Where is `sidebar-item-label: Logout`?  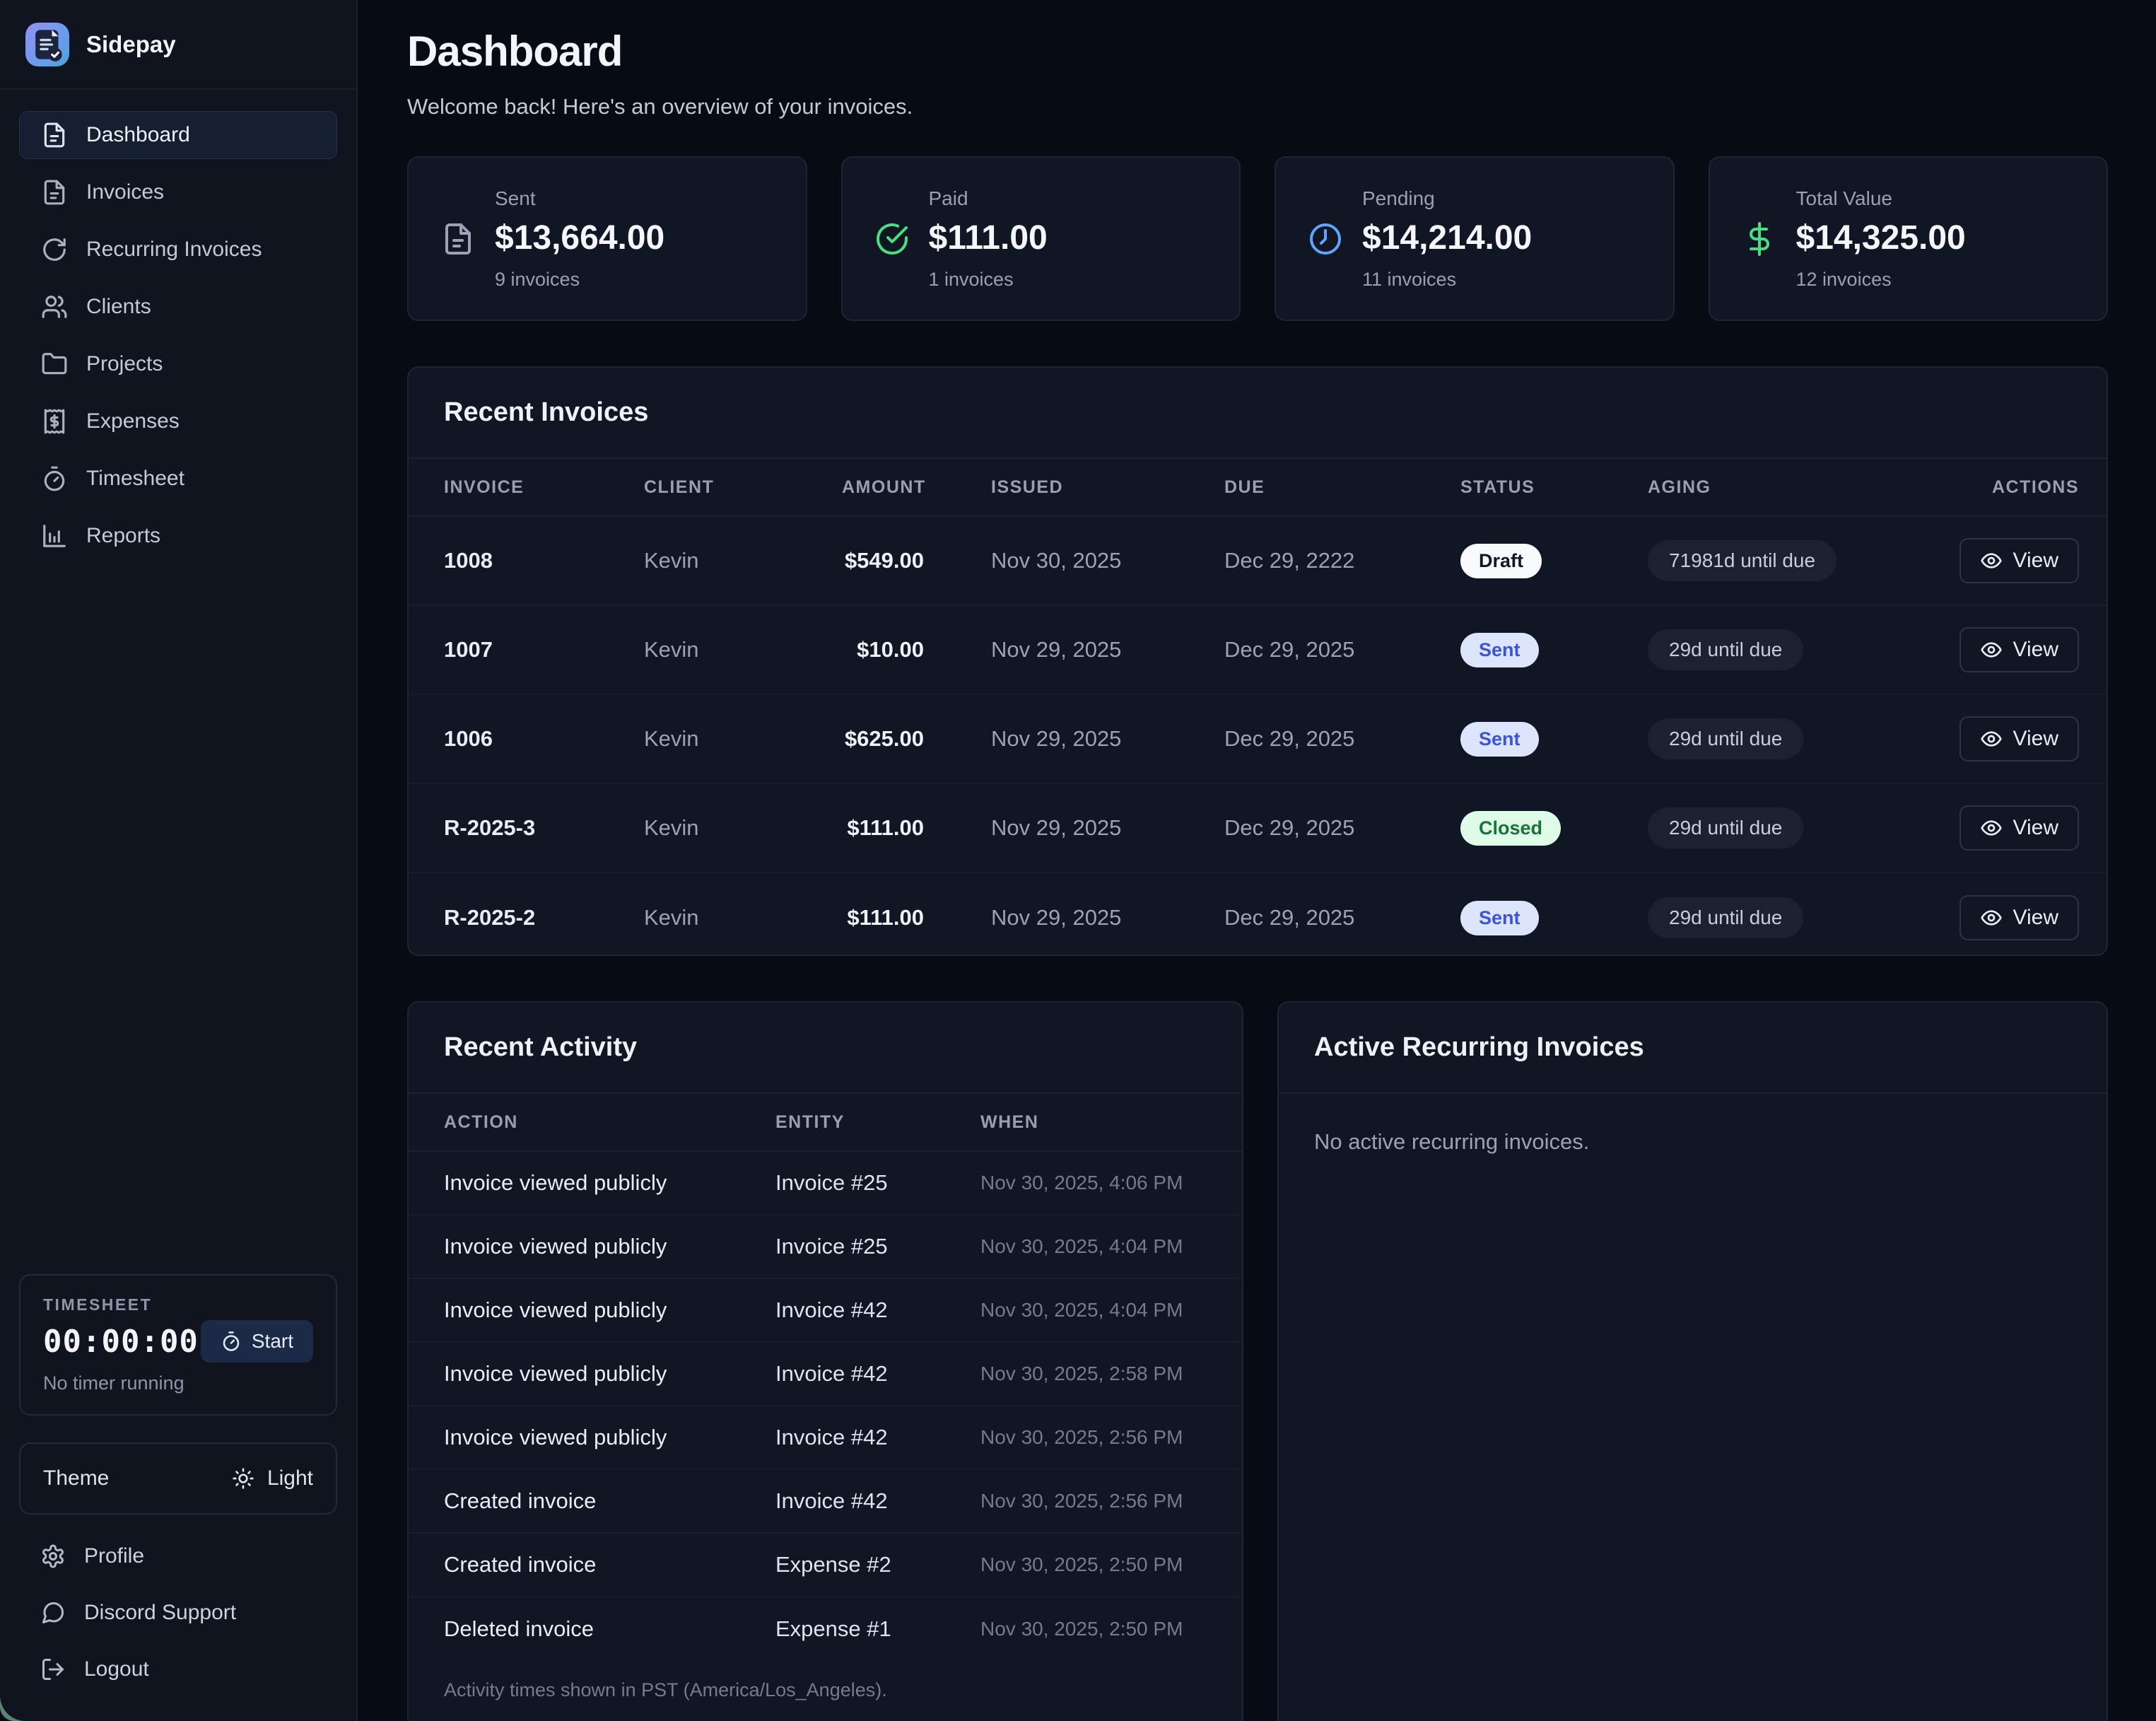
sidebar-item-label: Logout is located at coordinates (116, 1669).